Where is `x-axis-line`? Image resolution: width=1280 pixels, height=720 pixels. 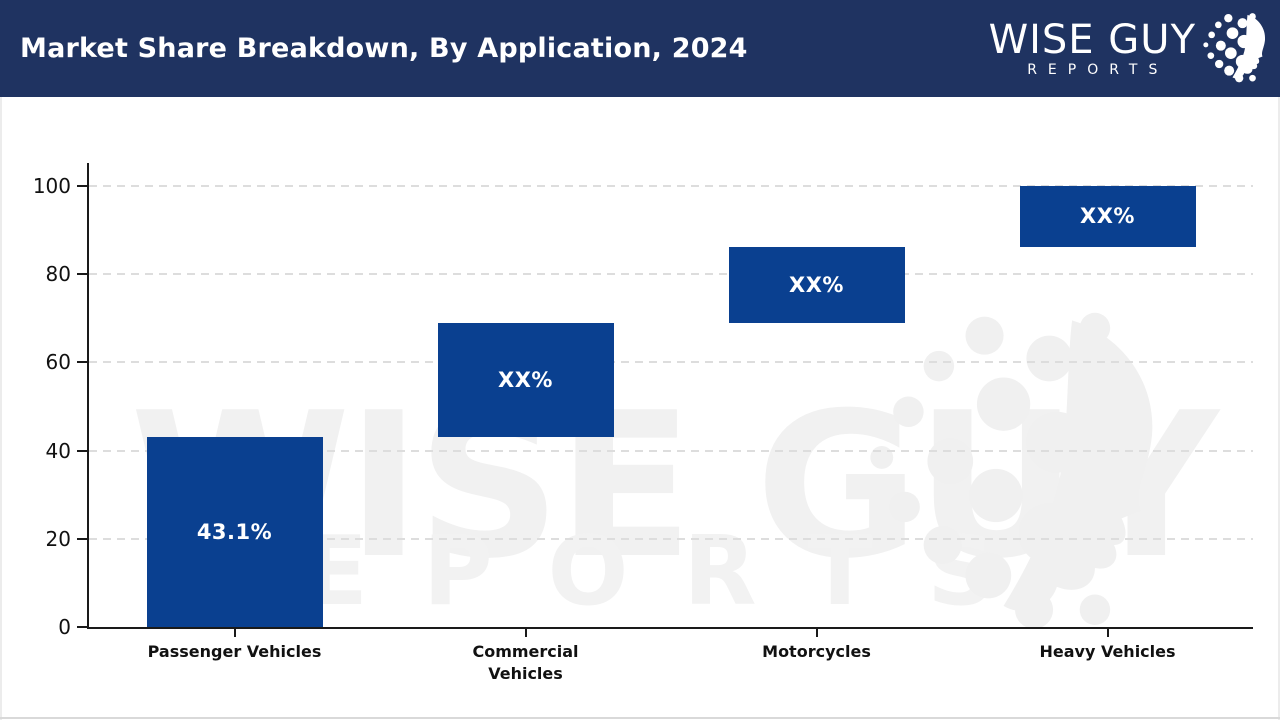
x-axis-line is located at coordinates (670, 628).